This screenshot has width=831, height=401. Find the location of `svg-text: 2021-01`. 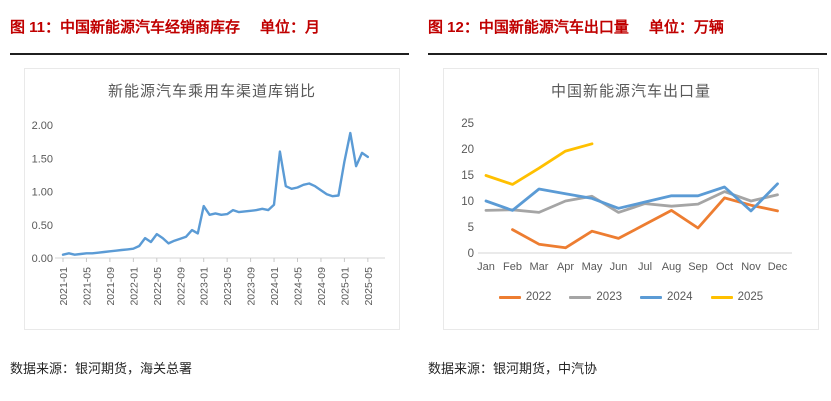

svg-text: 2021-01 is located at coordinates (64, 286).